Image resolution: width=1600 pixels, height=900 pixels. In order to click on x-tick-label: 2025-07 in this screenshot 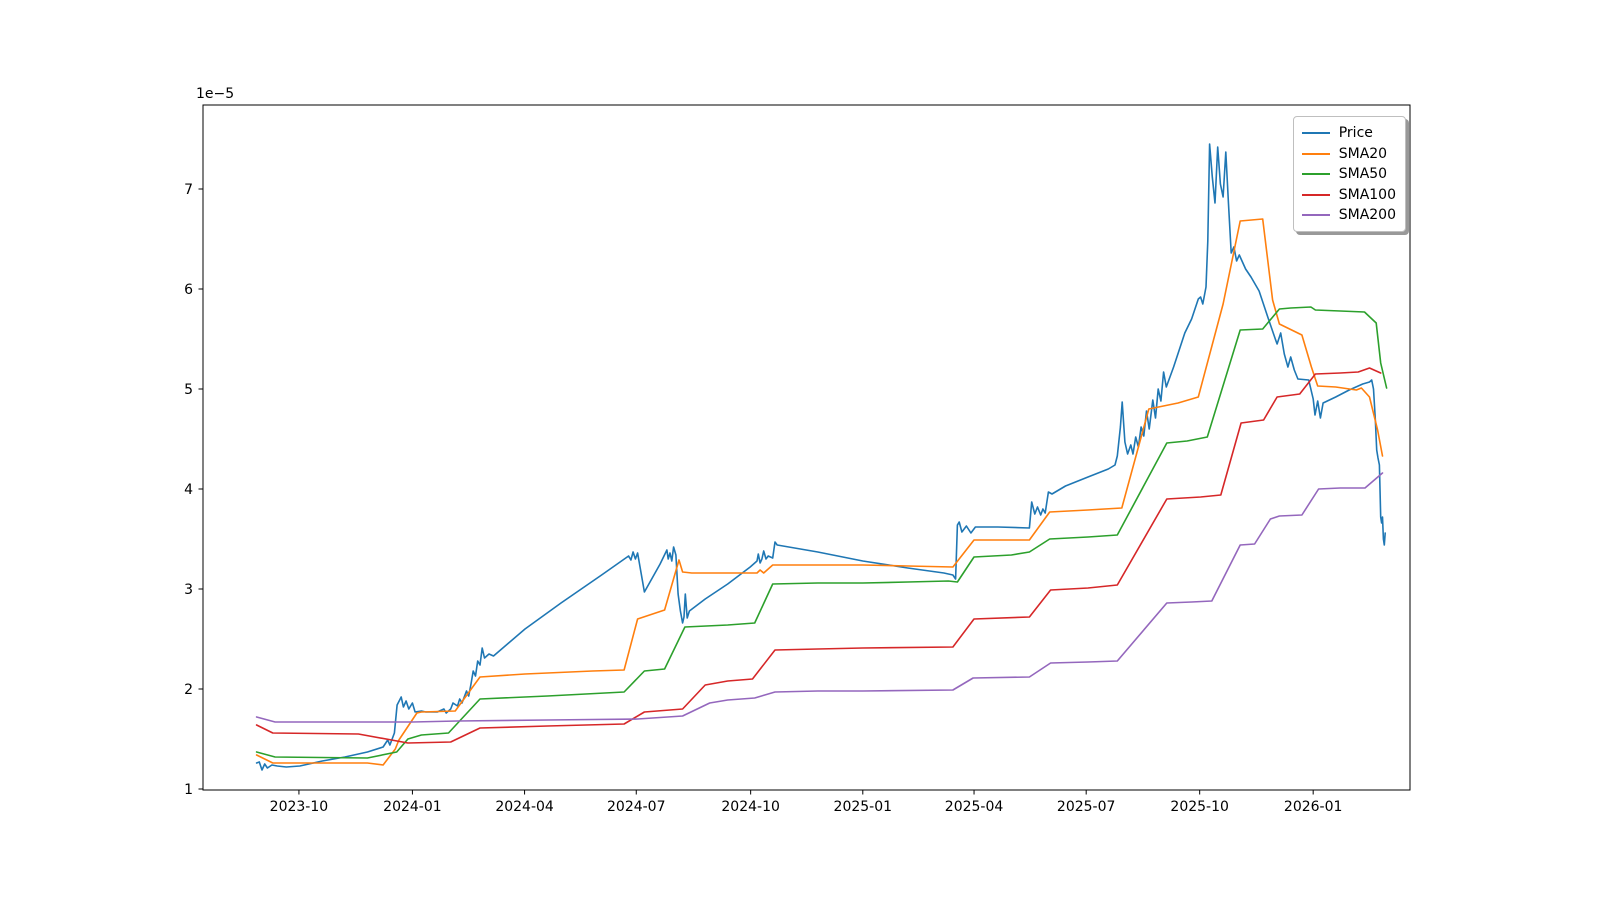, I will do `click(1086, 807)`.